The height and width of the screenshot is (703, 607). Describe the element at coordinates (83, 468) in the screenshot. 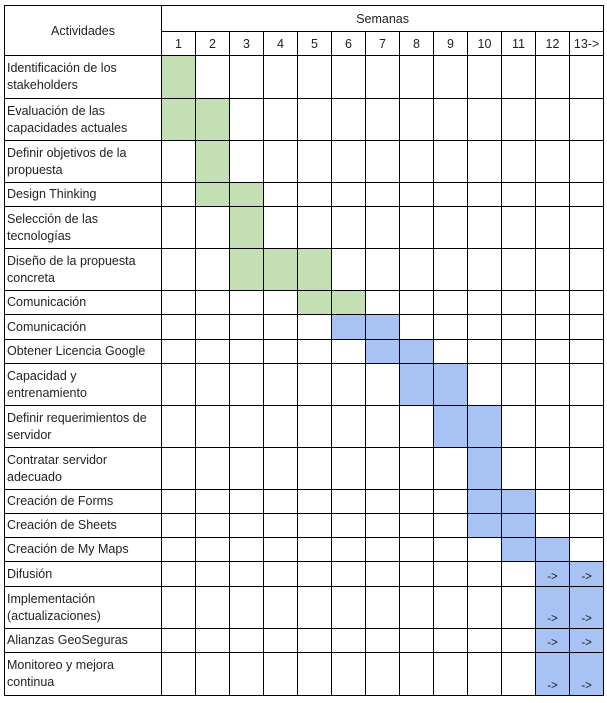

I see `activity-label: Contratar servidor adecuado` at that location.